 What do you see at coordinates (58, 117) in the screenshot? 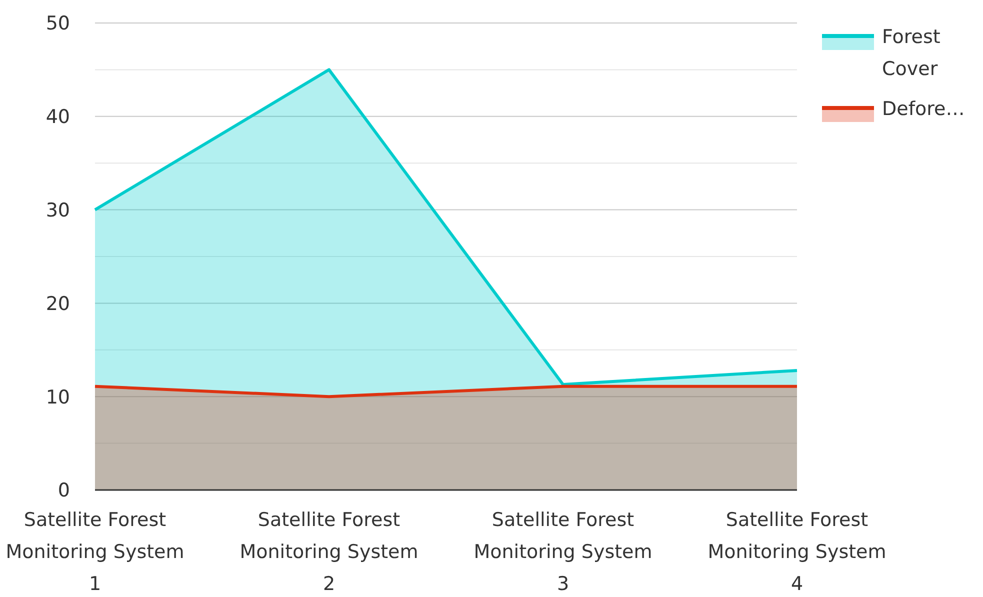
I see `y-tick-label: 40` at bounding box center [58, 117].